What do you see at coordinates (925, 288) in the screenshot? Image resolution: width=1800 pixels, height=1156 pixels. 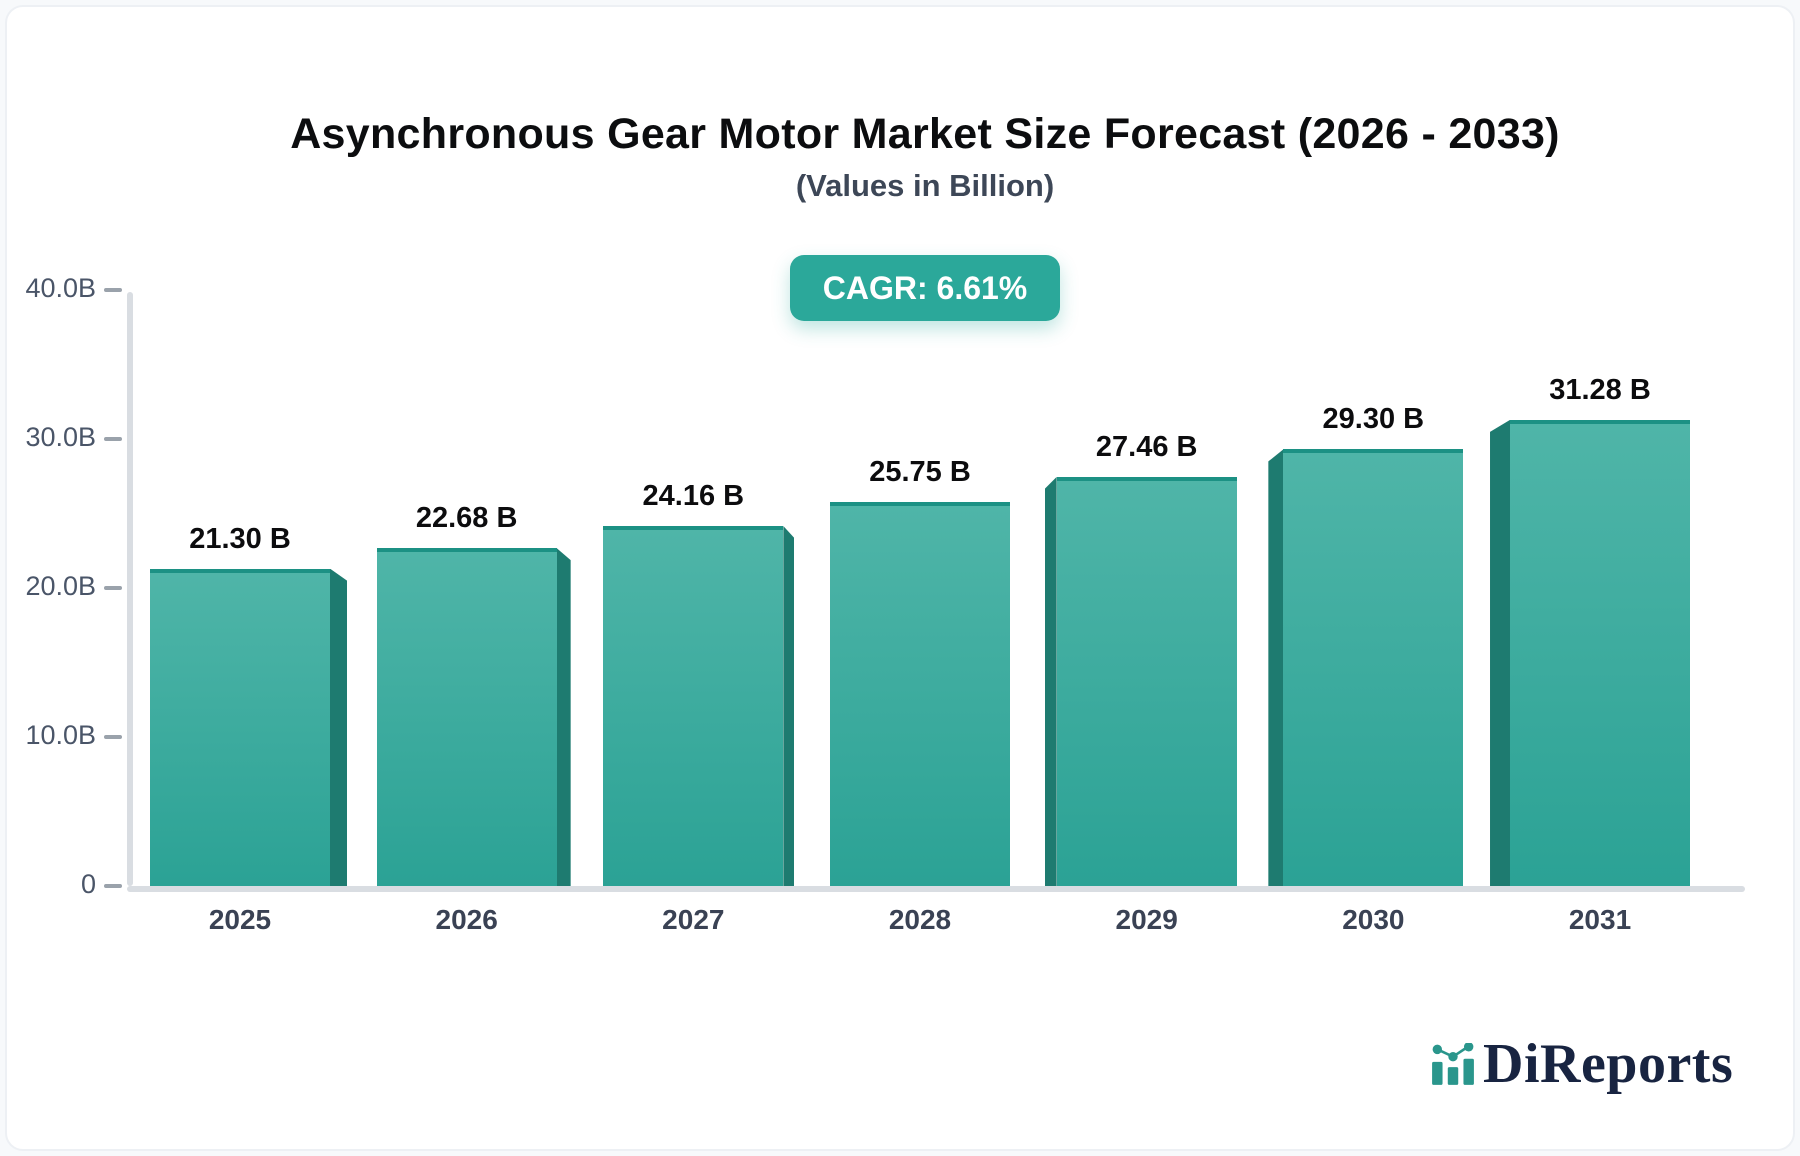 I see `cagr-badge: CAGR: 6.61%` at bounding box center [925, 288].